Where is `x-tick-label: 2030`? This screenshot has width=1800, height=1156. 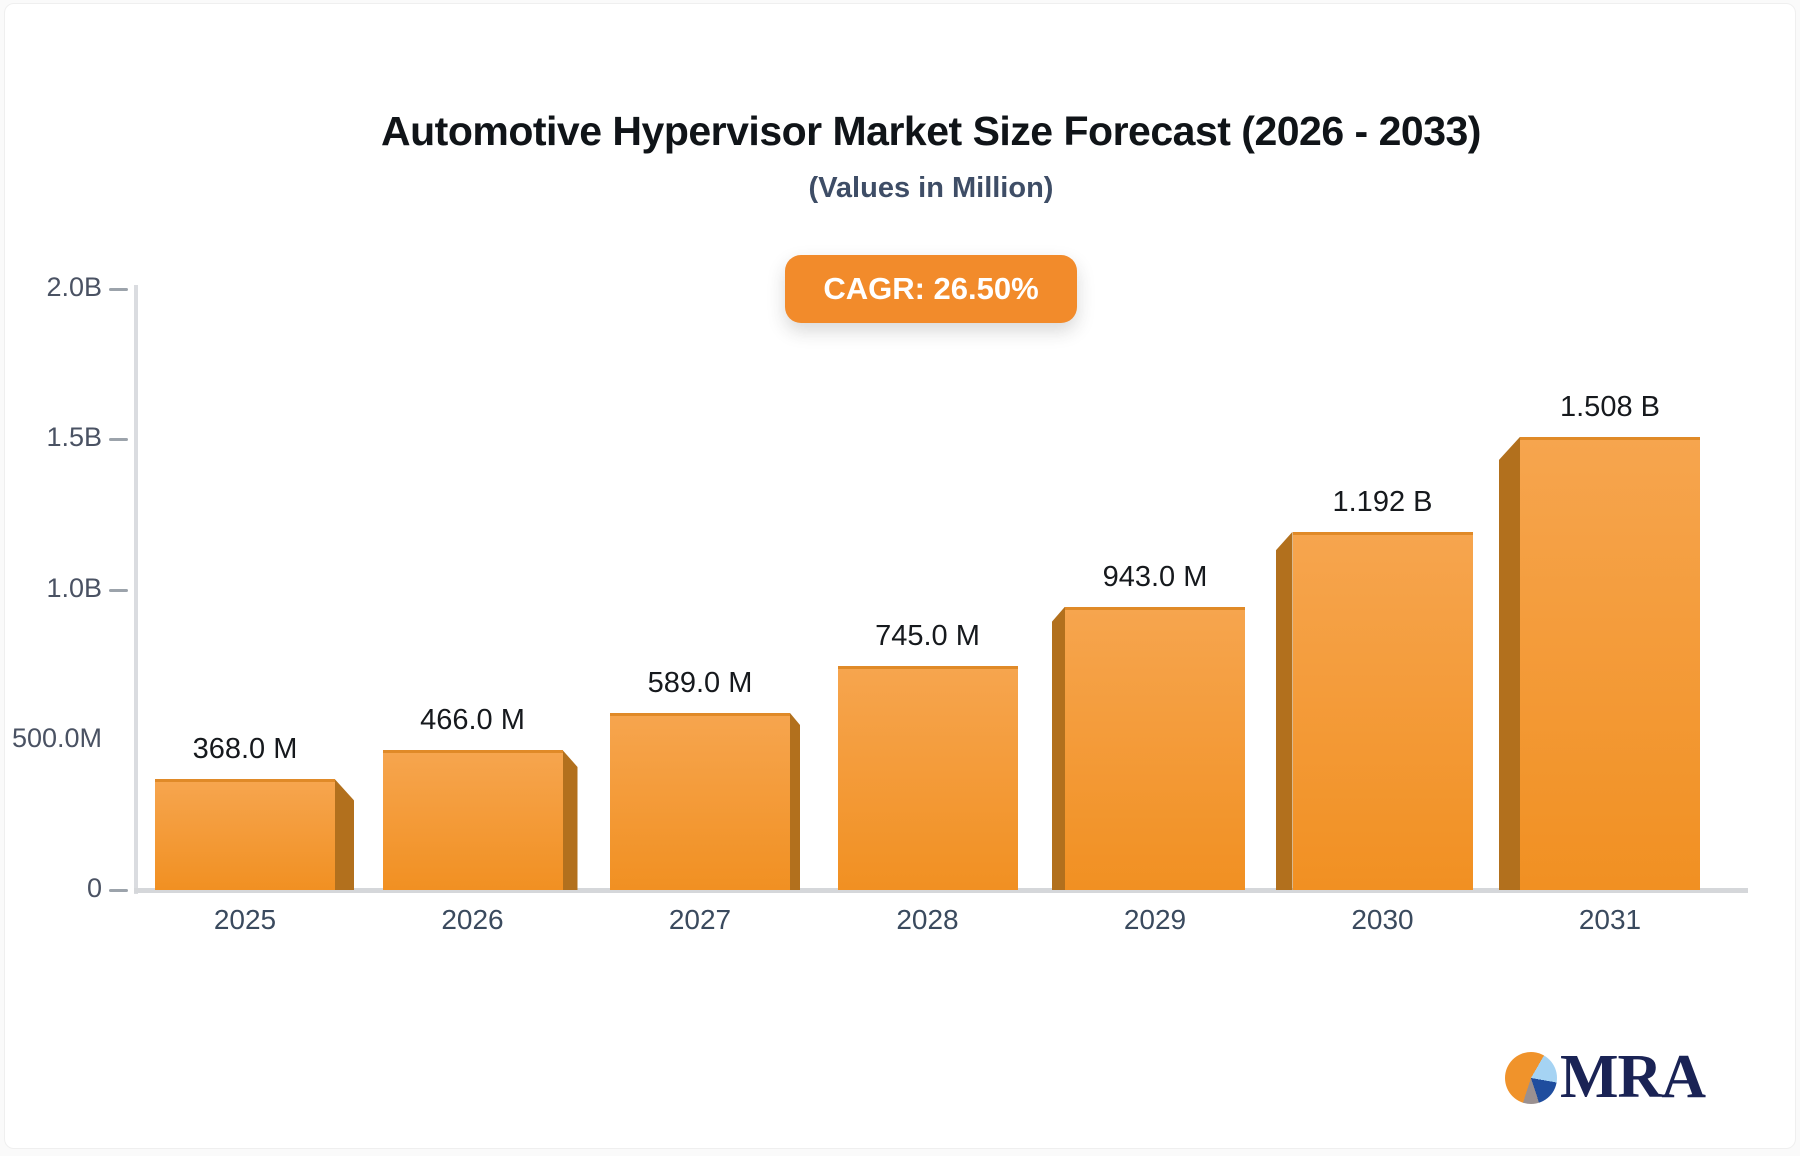 x-tick-label: 2030 is located at coordinates (1382, 919).